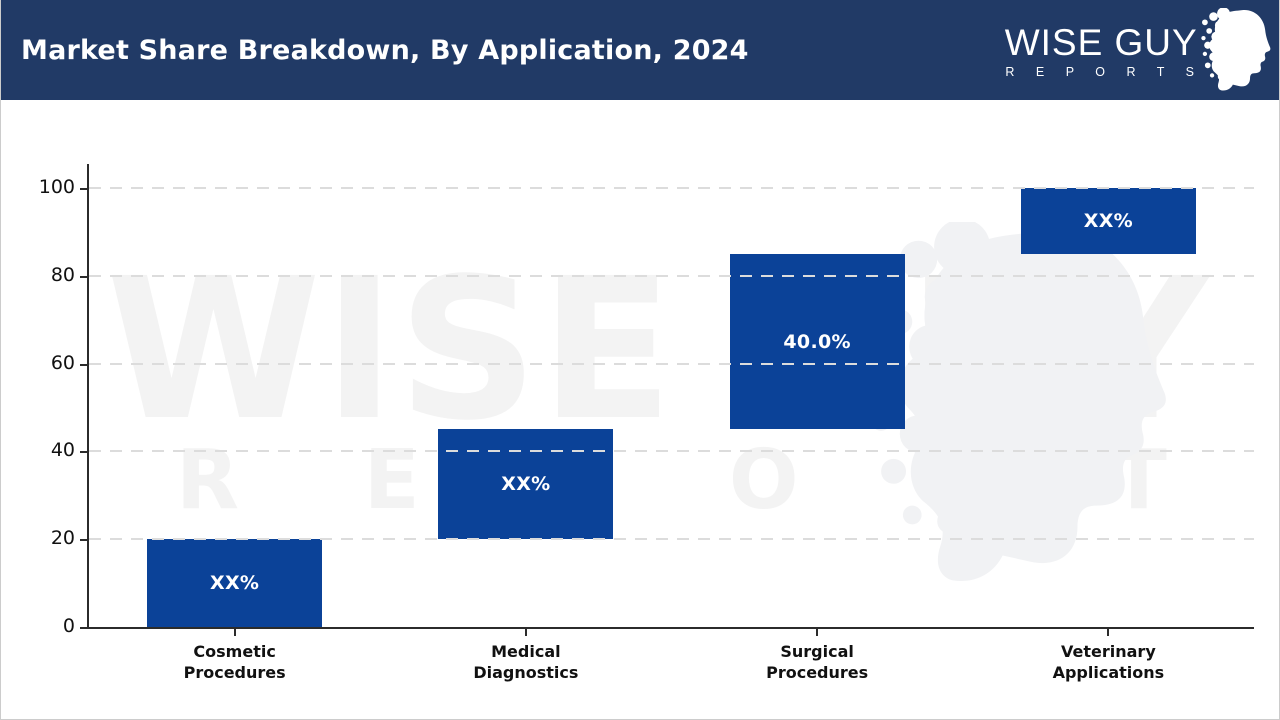  I want to click on x-category-label: Medical Diagnostics, so click(526, 662).